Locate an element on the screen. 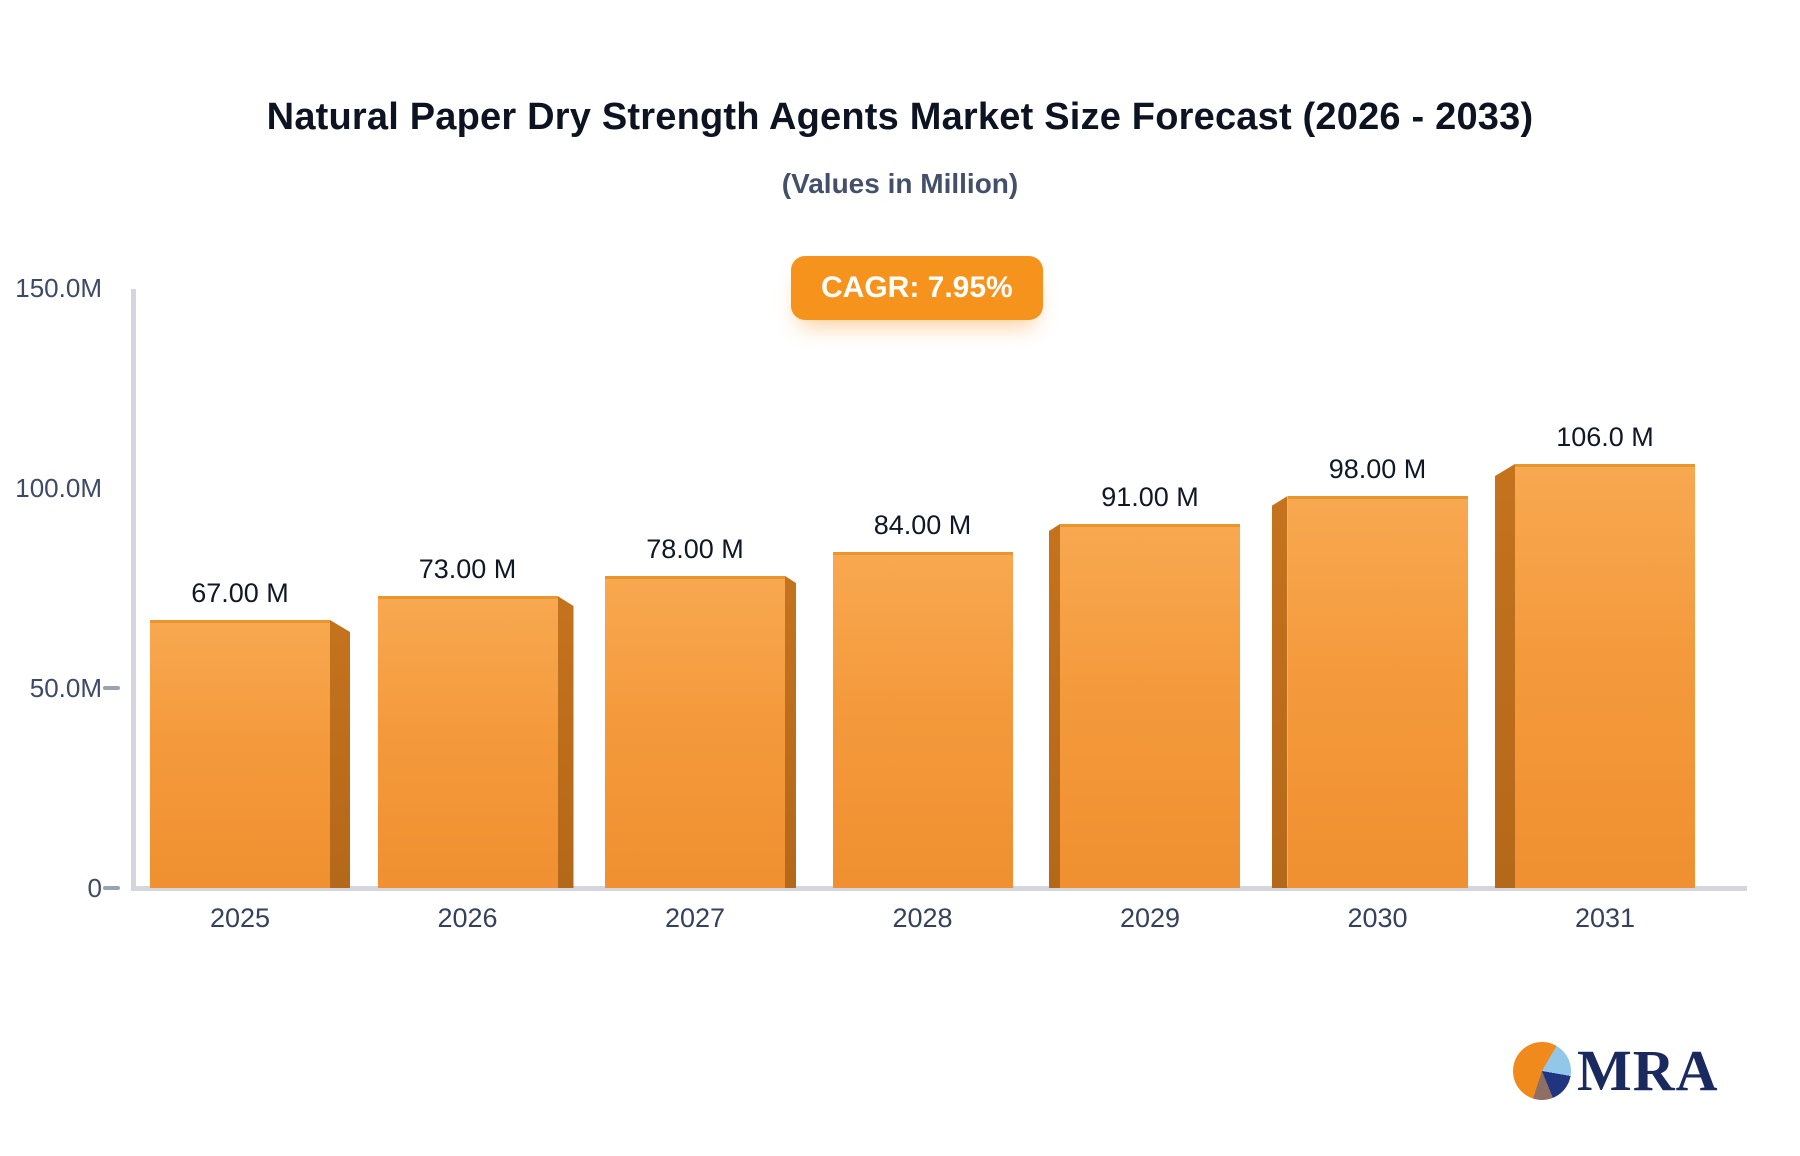 The width and height of the screenshot is (1800, 1156). y-axis-label: 50.0M is located at coordinates (65, 688).